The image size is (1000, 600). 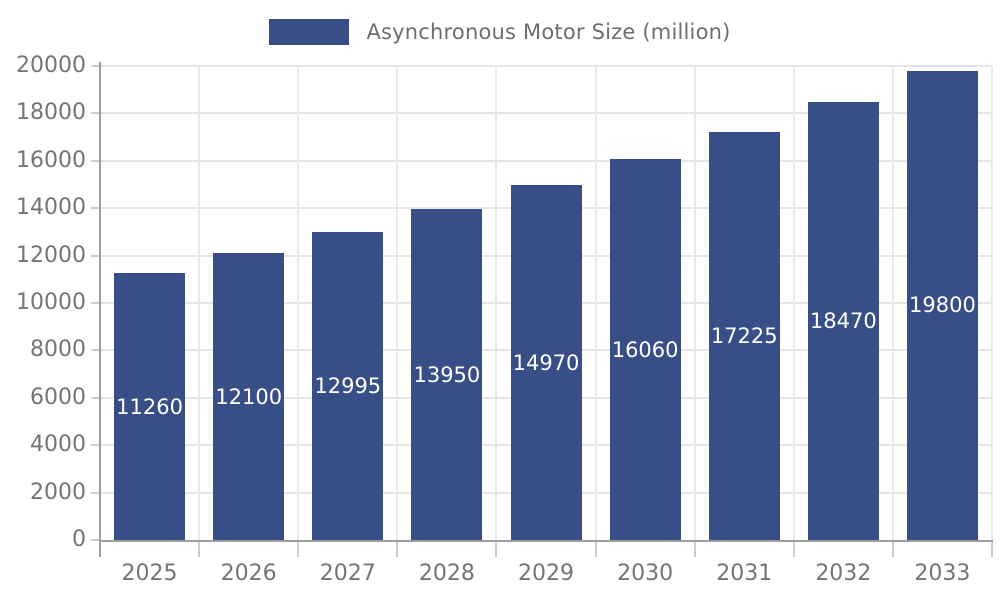 I want to click on bar-value-label: 12995, so click(x=348, y=386).